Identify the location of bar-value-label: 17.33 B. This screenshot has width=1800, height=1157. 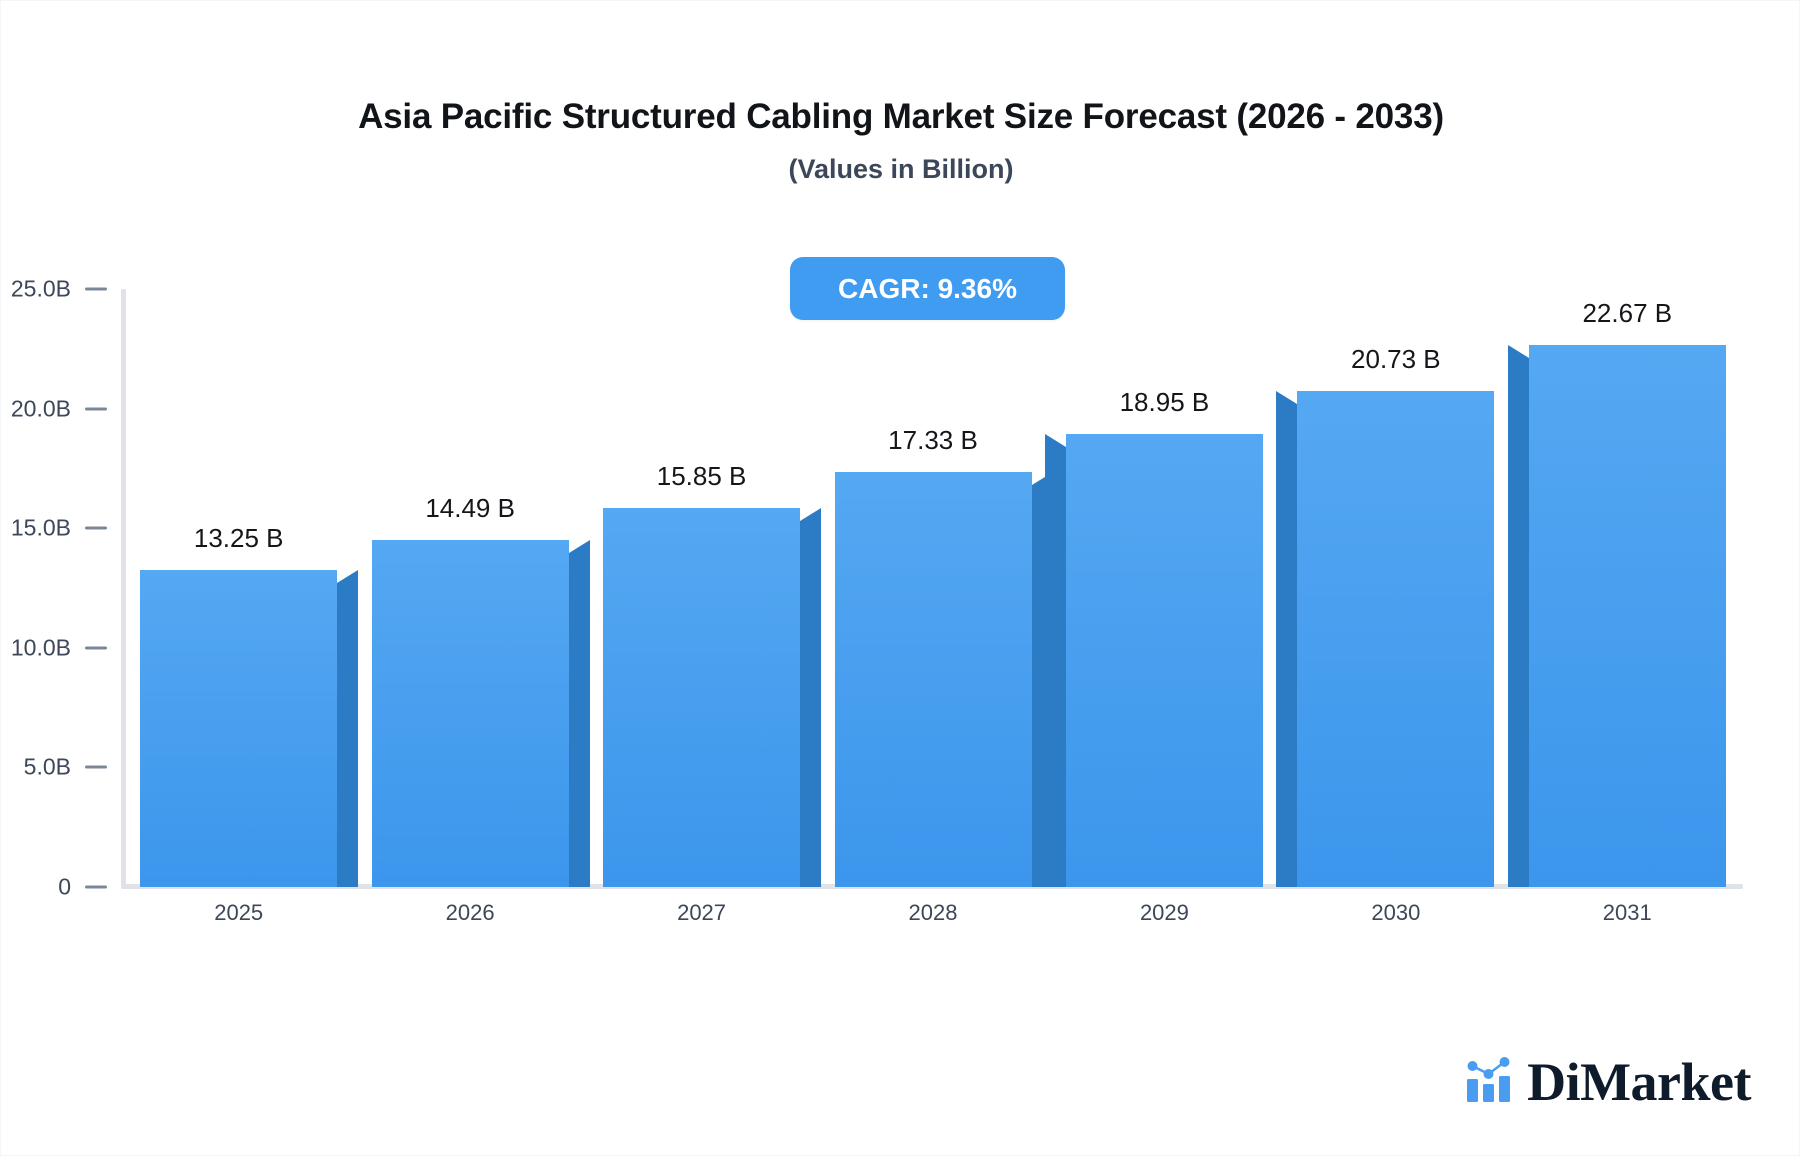
(933, 440).